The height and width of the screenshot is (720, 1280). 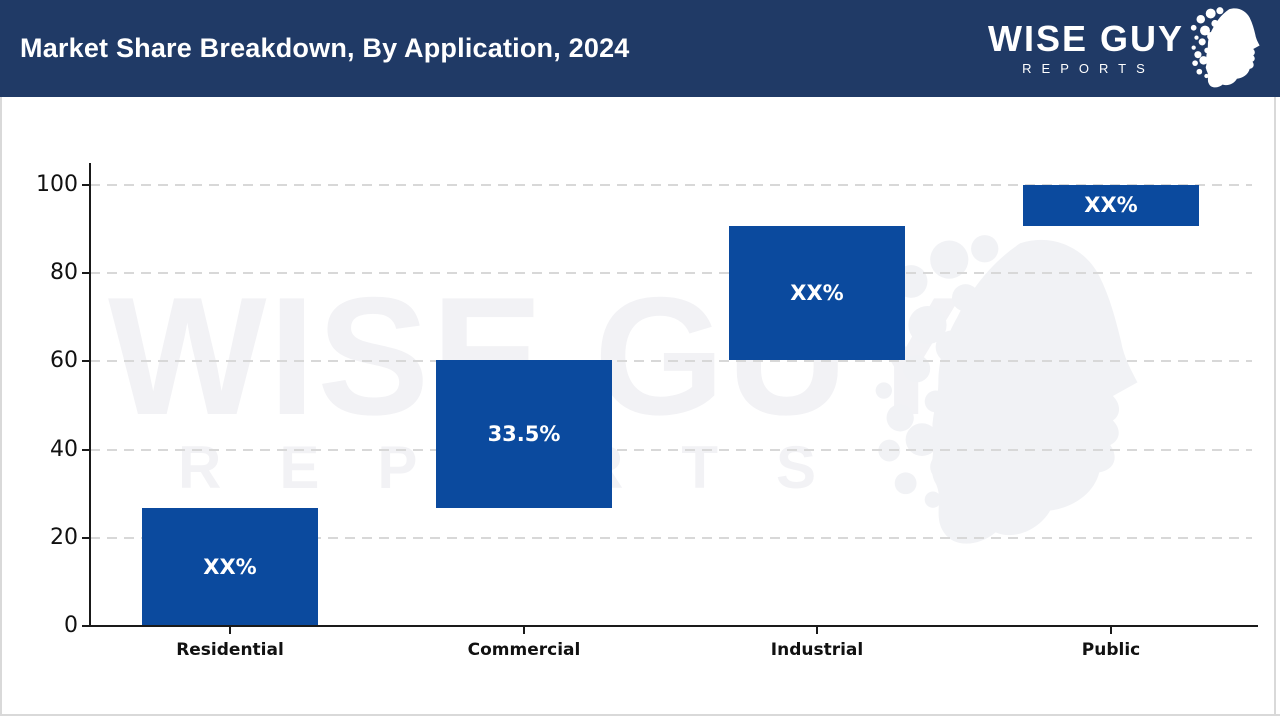 What do you see at coordinates (671, 273) in the screenshot?
I see `gridline-y80` at bounding box center [671, 273].